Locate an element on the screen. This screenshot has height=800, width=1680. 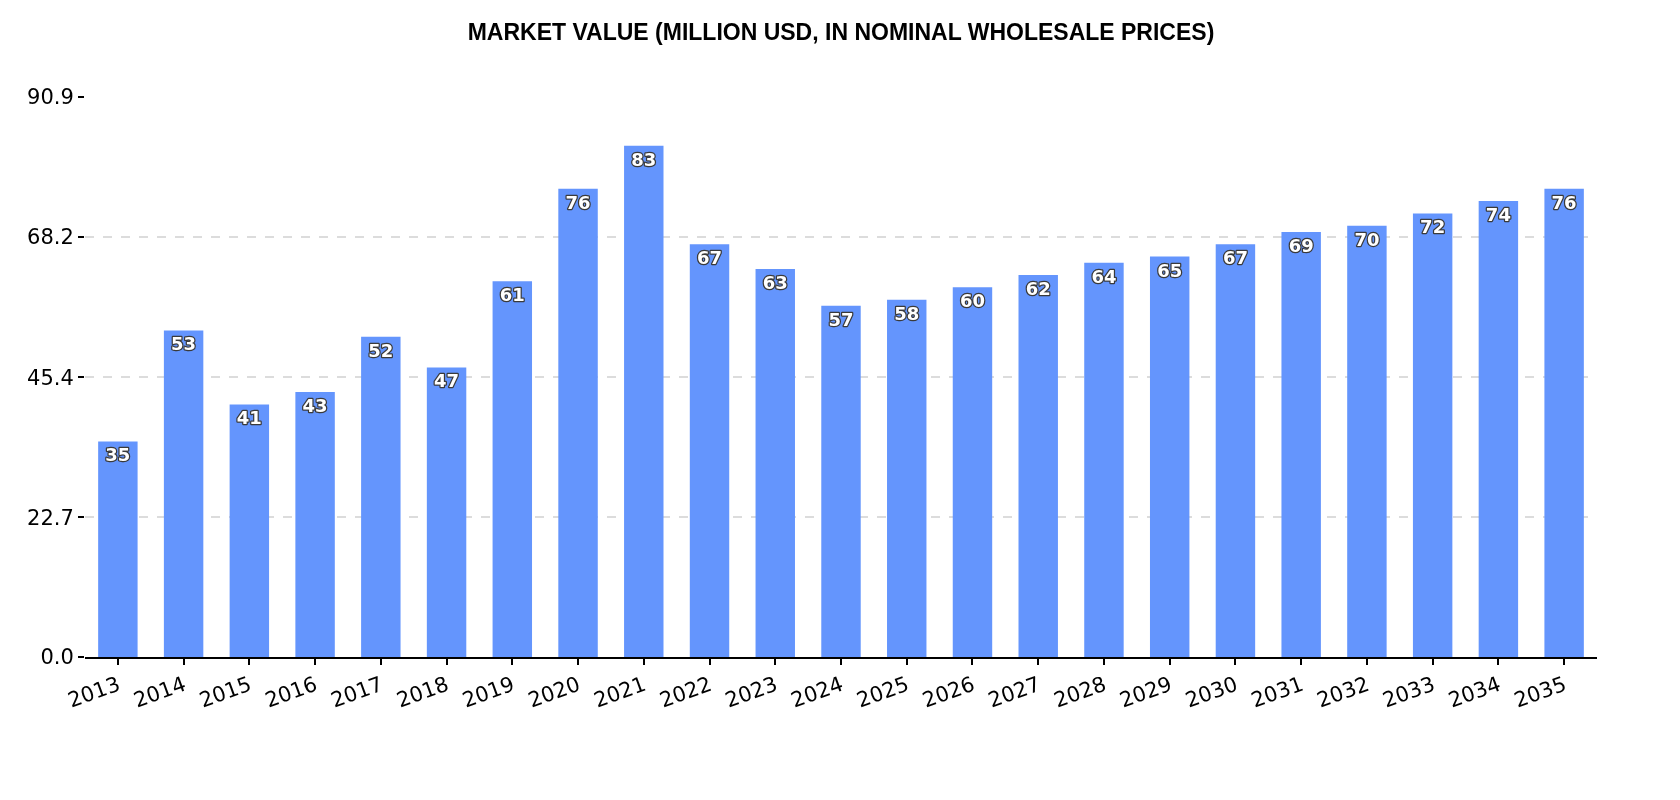
y-tick-label: 90.9 is located at coordinates (50, 97).